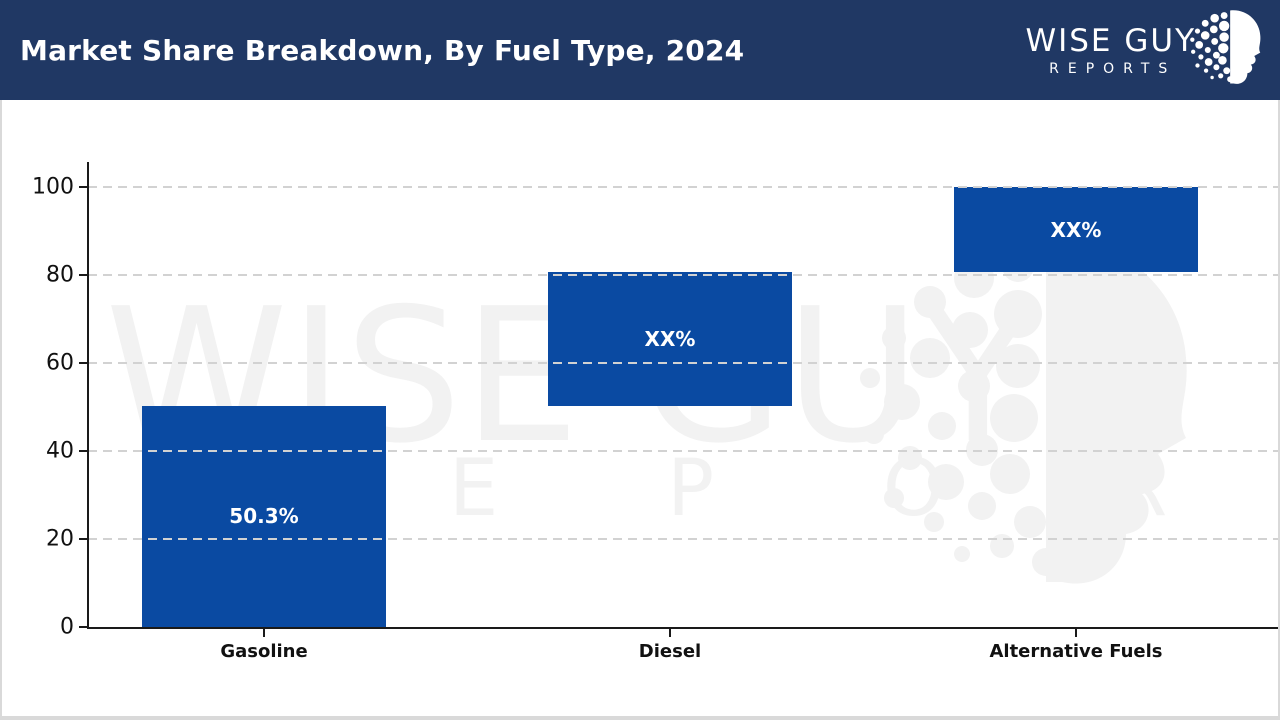 The height and width of the screenshot is (720, 1280). I want to click on logo-head-icon, so click(1225, 47).